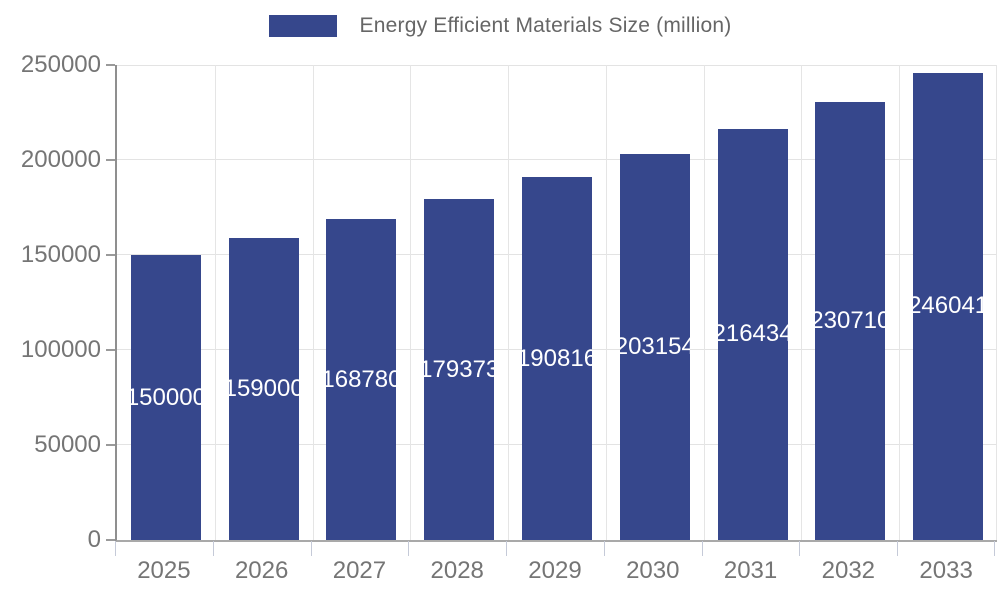 The image size is (1000, 600). I want to click on y-tick-label: 0, so click(94, 539).